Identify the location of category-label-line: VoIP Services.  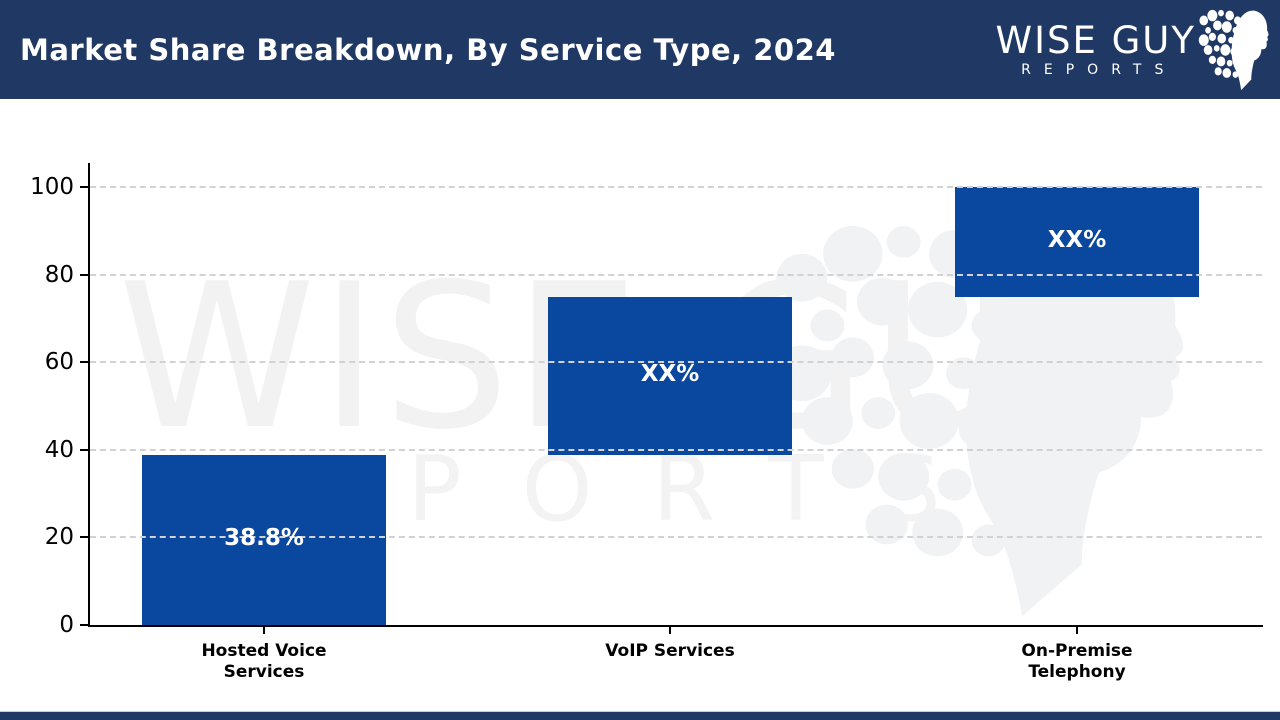
(670, 651).